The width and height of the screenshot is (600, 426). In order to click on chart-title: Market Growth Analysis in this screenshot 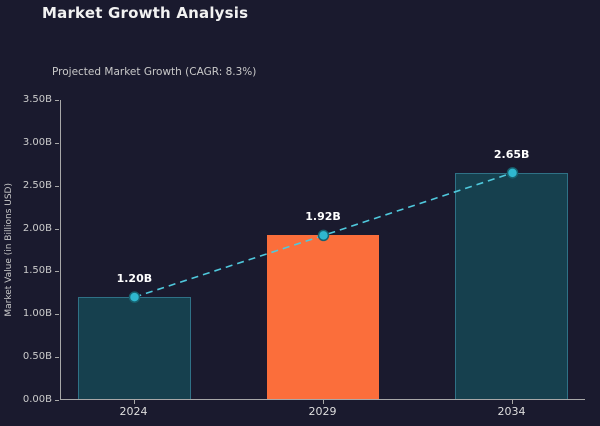, I will do `click(145, 13)`.